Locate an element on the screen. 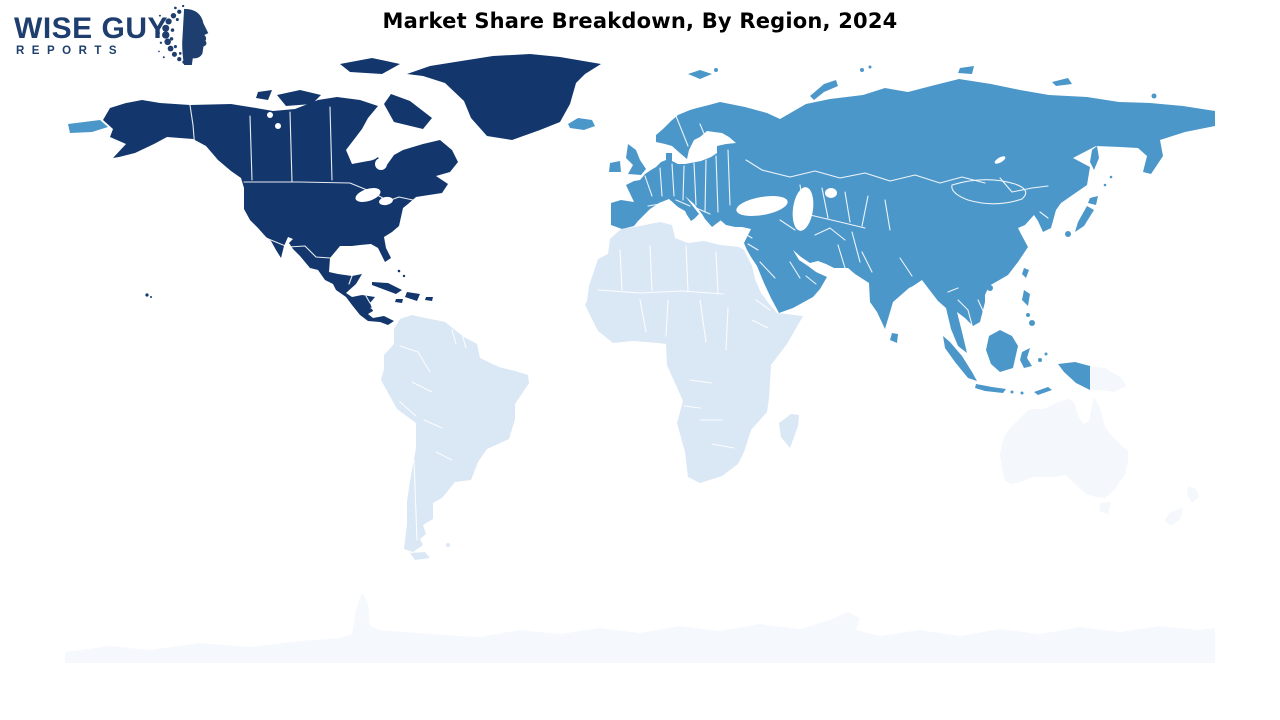 Image resolution: width=1280 pixels, height=720 pixels. philippines-luzon is located at coordinates (1026, 298).